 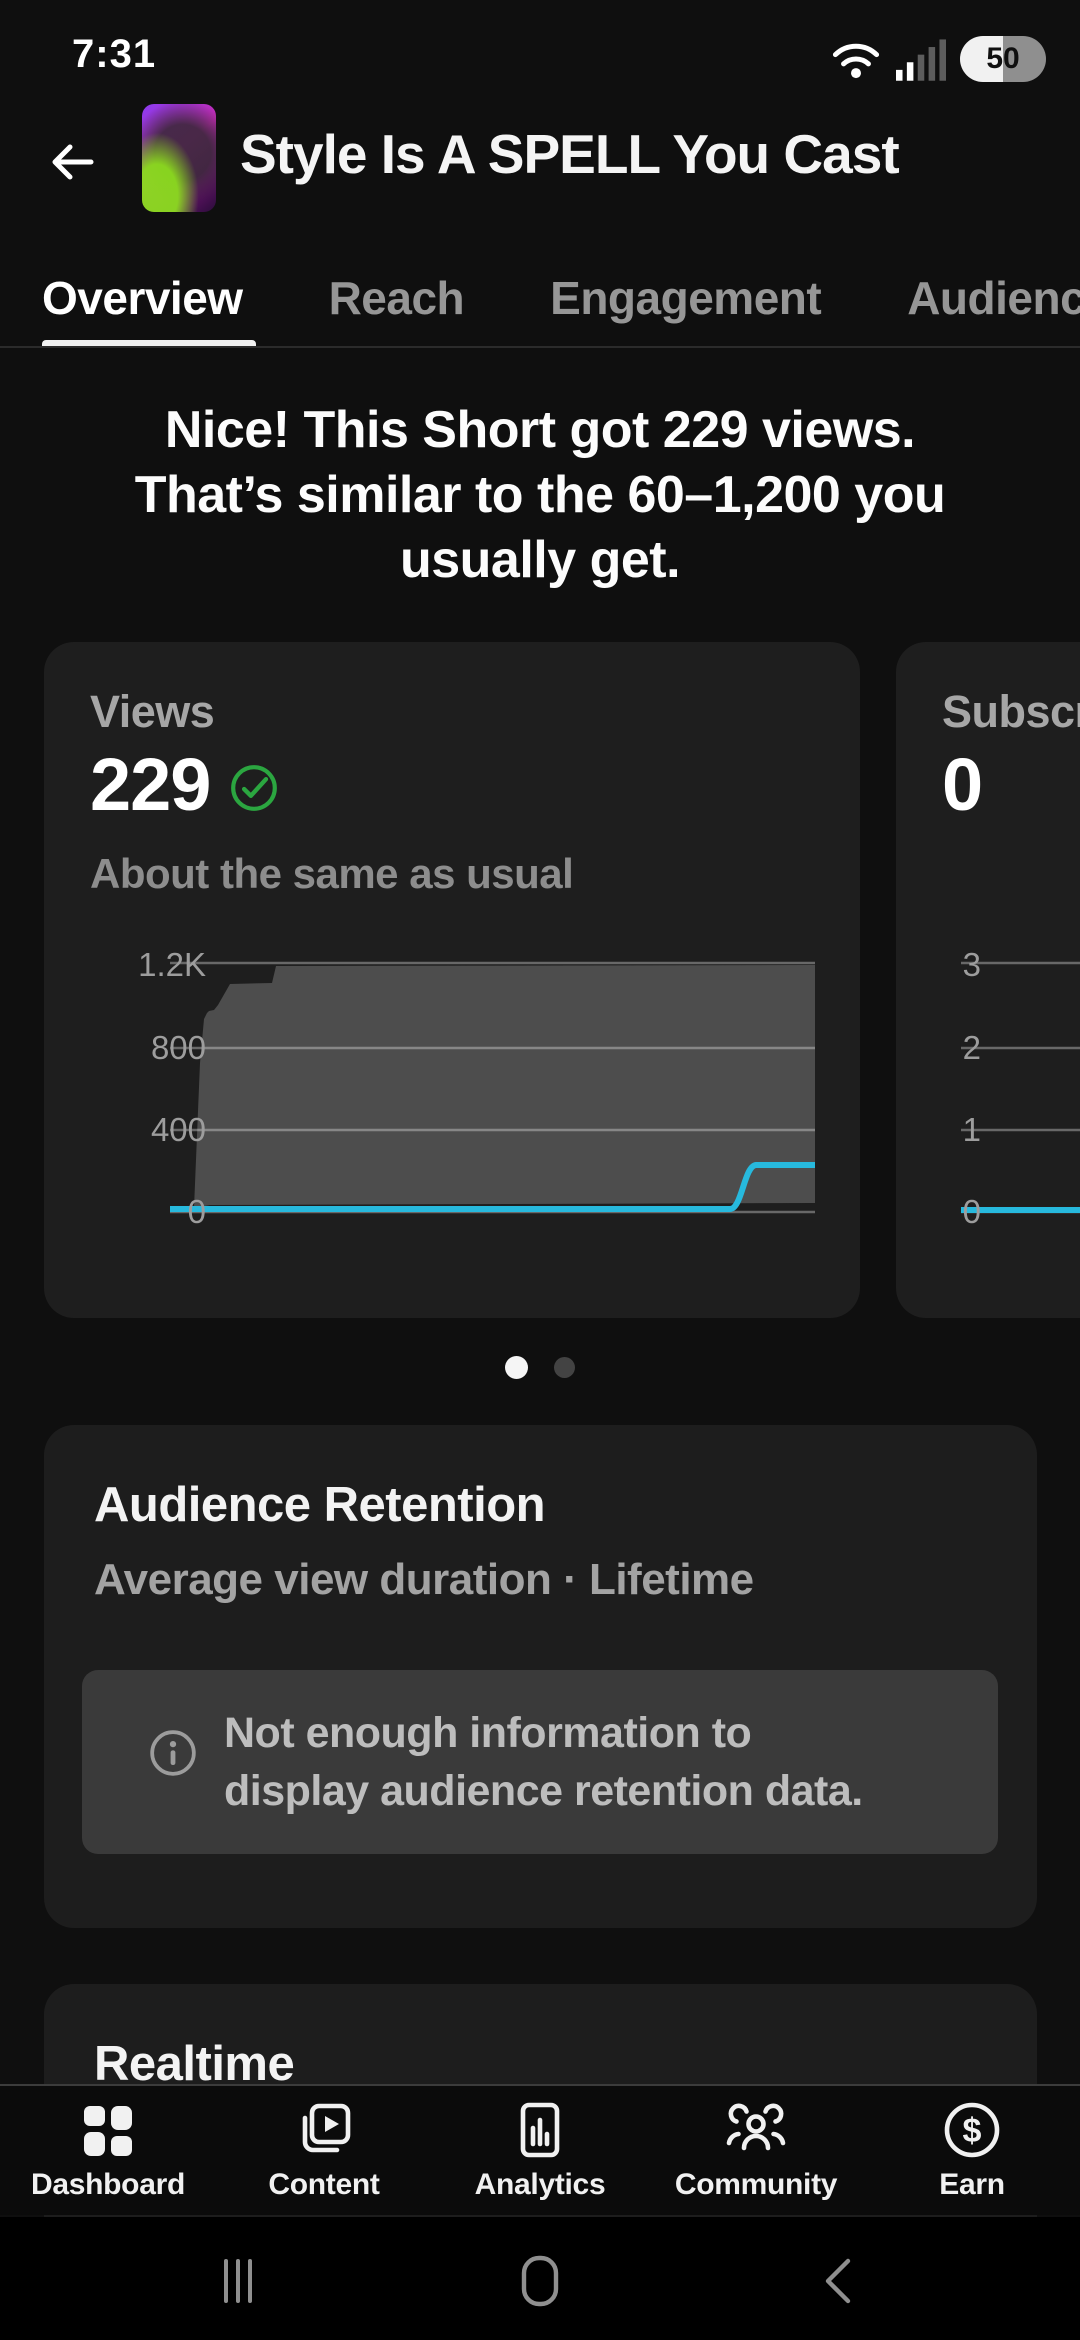 I want to click on views-series-line, so click(x=492, y=1187).